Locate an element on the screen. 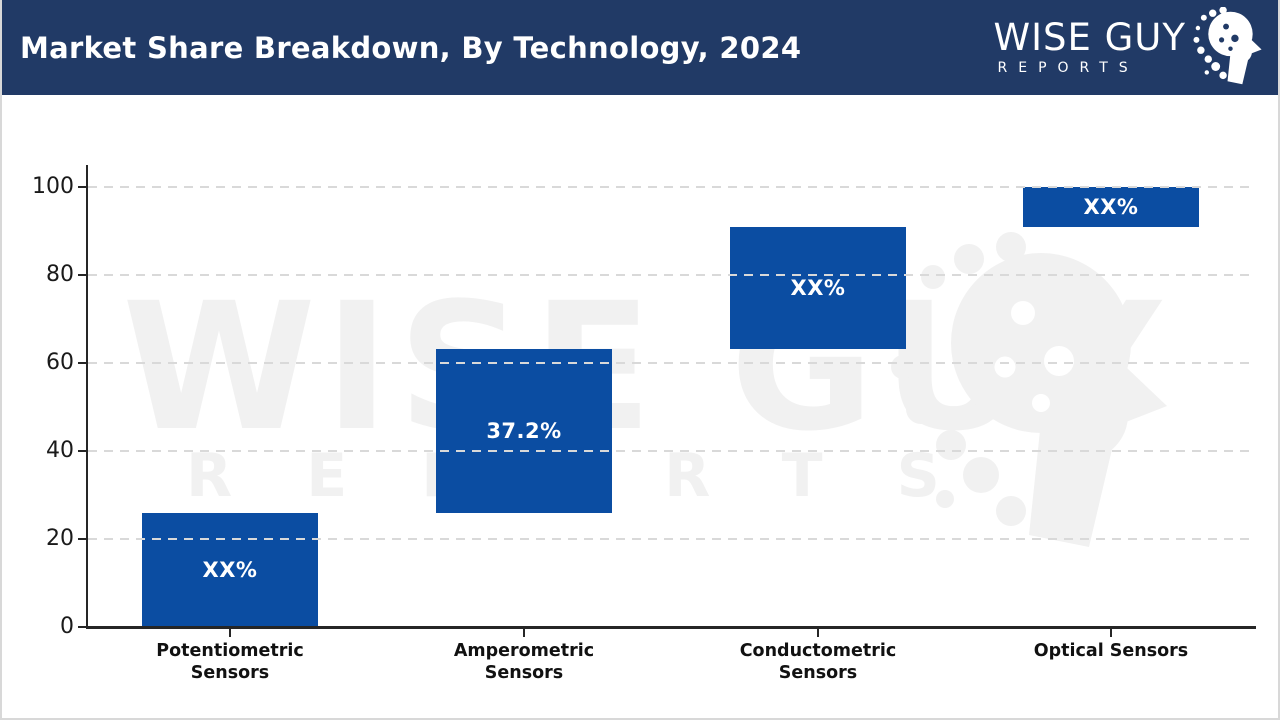 The height and width of the screenshot is (720, 1280). dotted-head-logo-icon is located at coordinates (1227, 45).